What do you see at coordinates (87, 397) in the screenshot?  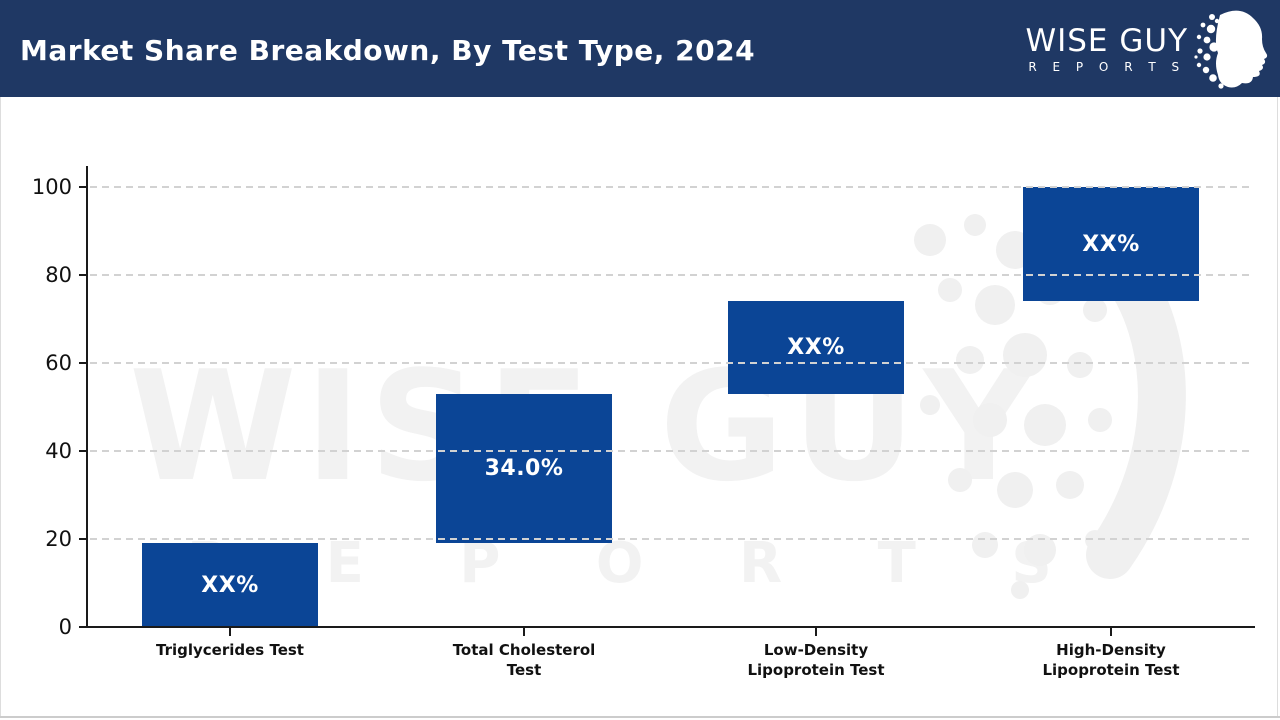 I see `y-axis-line` at bounding box center [87, 397].